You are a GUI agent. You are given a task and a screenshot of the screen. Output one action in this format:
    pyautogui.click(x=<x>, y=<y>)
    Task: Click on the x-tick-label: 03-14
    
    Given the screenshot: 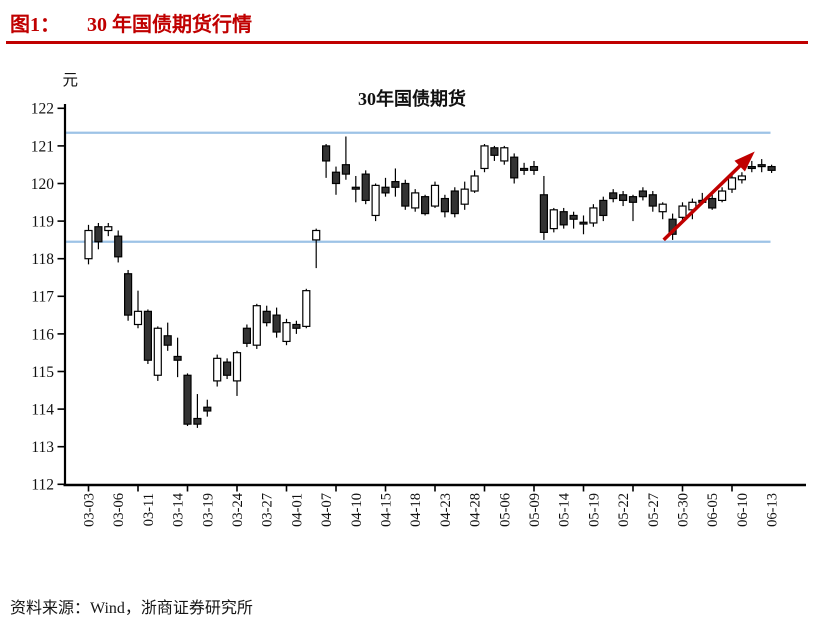 What is the action you would take?
    pyautogui.click(x=179, y=509)
    